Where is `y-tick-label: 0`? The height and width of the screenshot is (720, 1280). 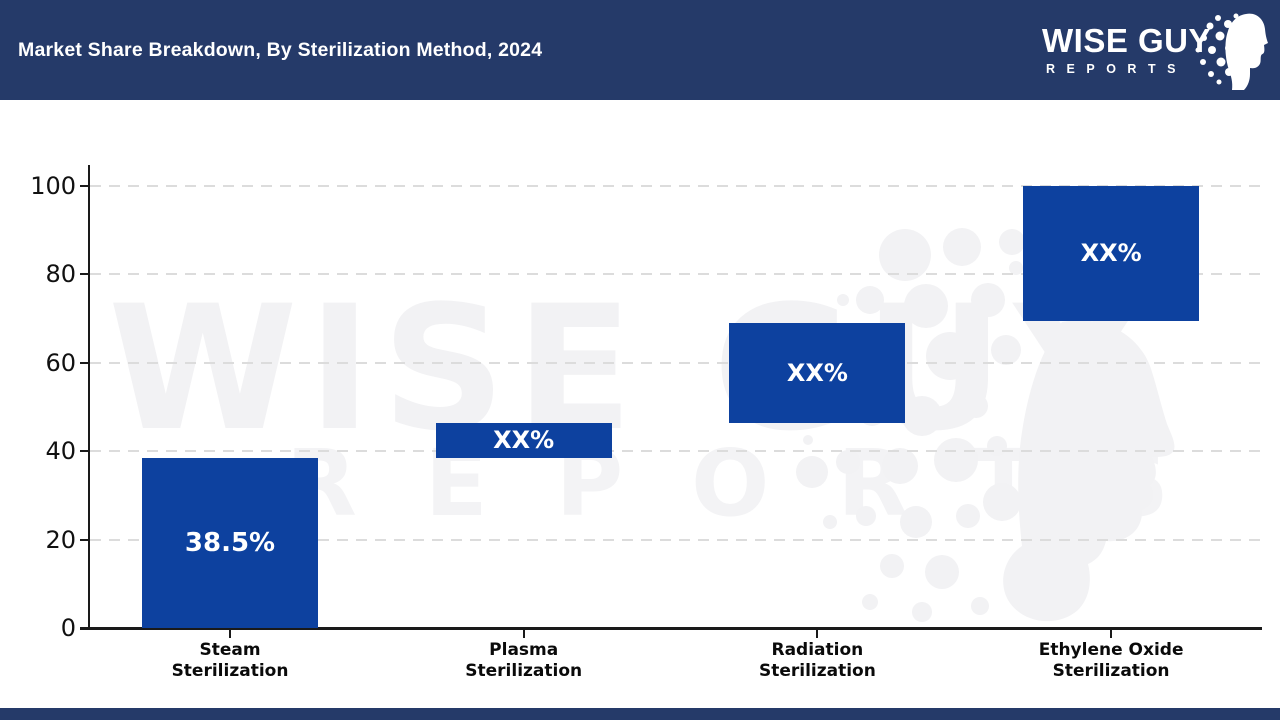 y-tick-label: 0 is located at coordinates (68, 628).